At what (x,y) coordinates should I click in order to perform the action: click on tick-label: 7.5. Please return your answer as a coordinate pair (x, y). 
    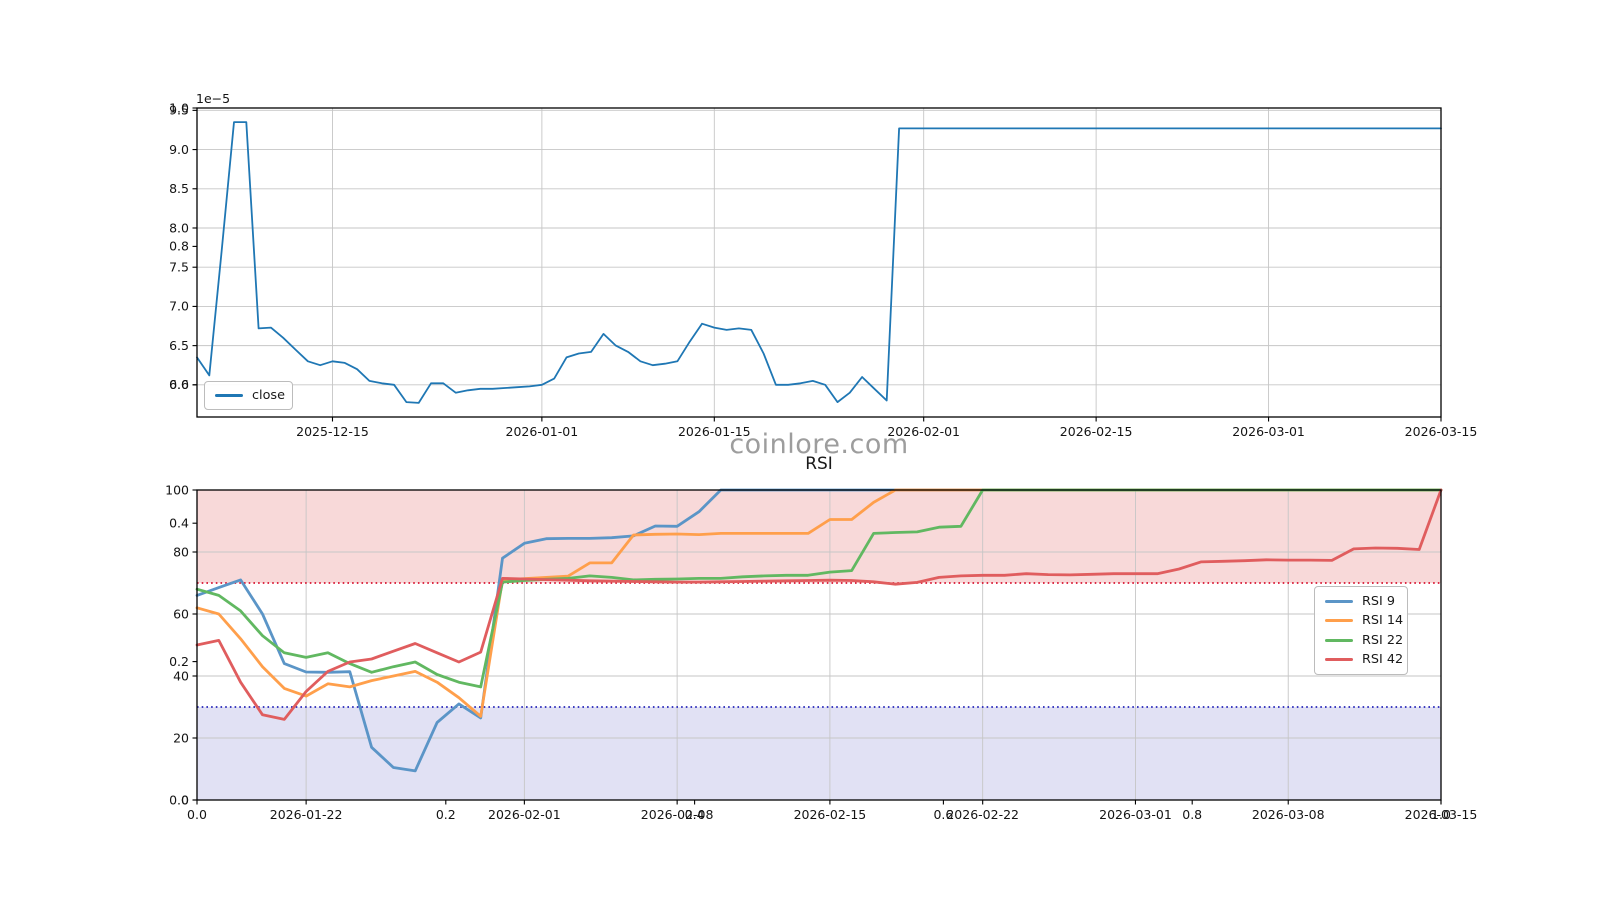
    Looking at the image, I should click on (179, 267).